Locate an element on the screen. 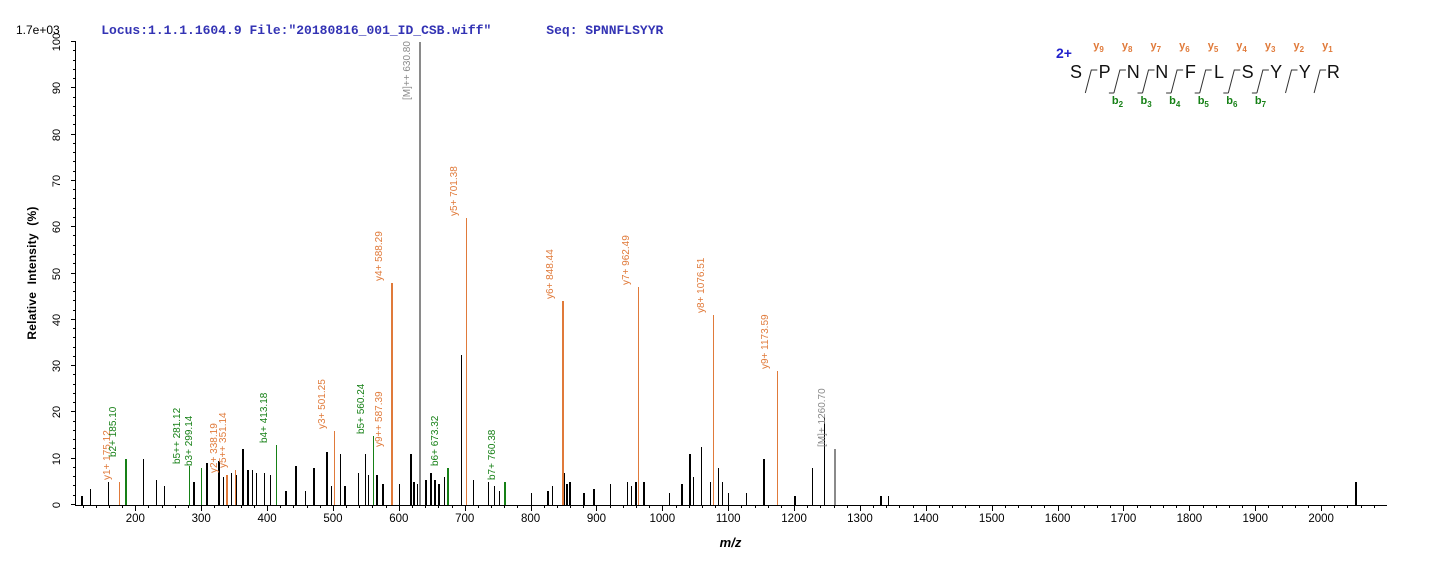 This screenshot has width=1436, height=562. b-ion-label-b4: b4 is located at coordinates (1175, 102).